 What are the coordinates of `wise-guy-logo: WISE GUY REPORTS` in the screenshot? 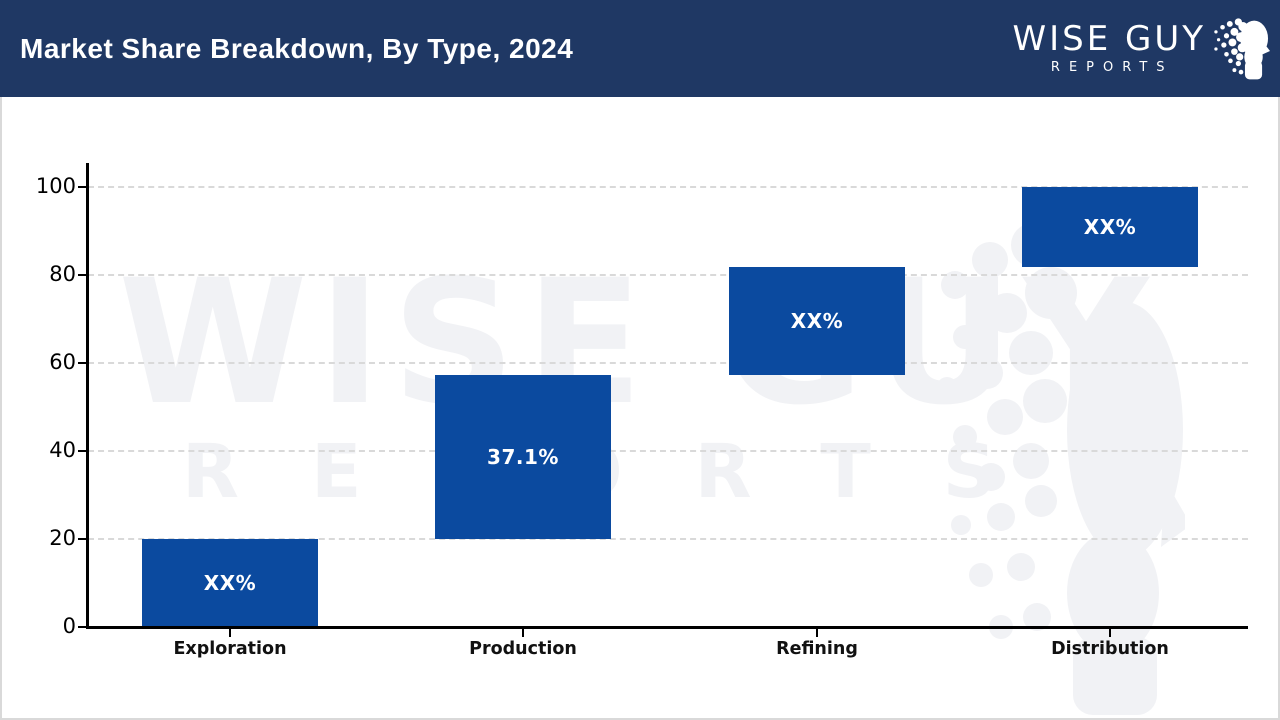 It's located at (1141, 49).